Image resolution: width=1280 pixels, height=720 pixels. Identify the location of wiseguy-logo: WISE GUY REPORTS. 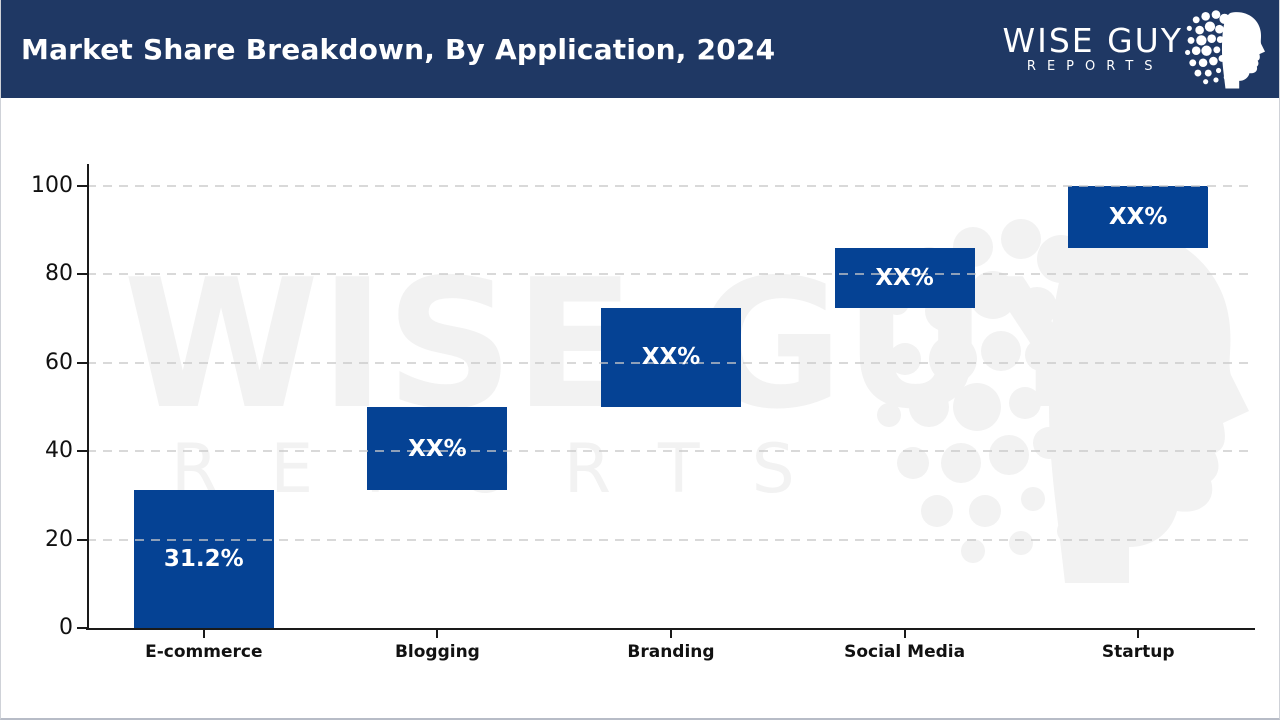
(1133, 49).